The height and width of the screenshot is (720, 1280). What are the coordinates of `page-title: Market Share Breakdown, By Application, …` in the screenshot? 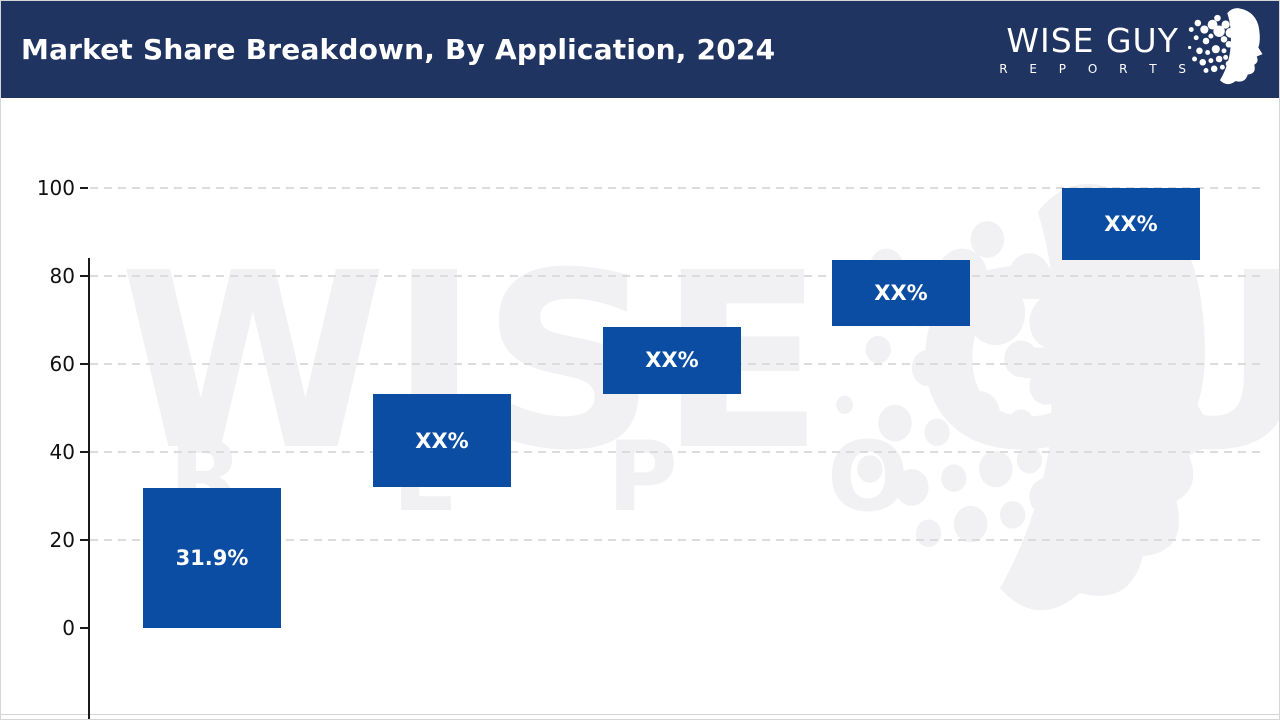 It's located at (398, 49).